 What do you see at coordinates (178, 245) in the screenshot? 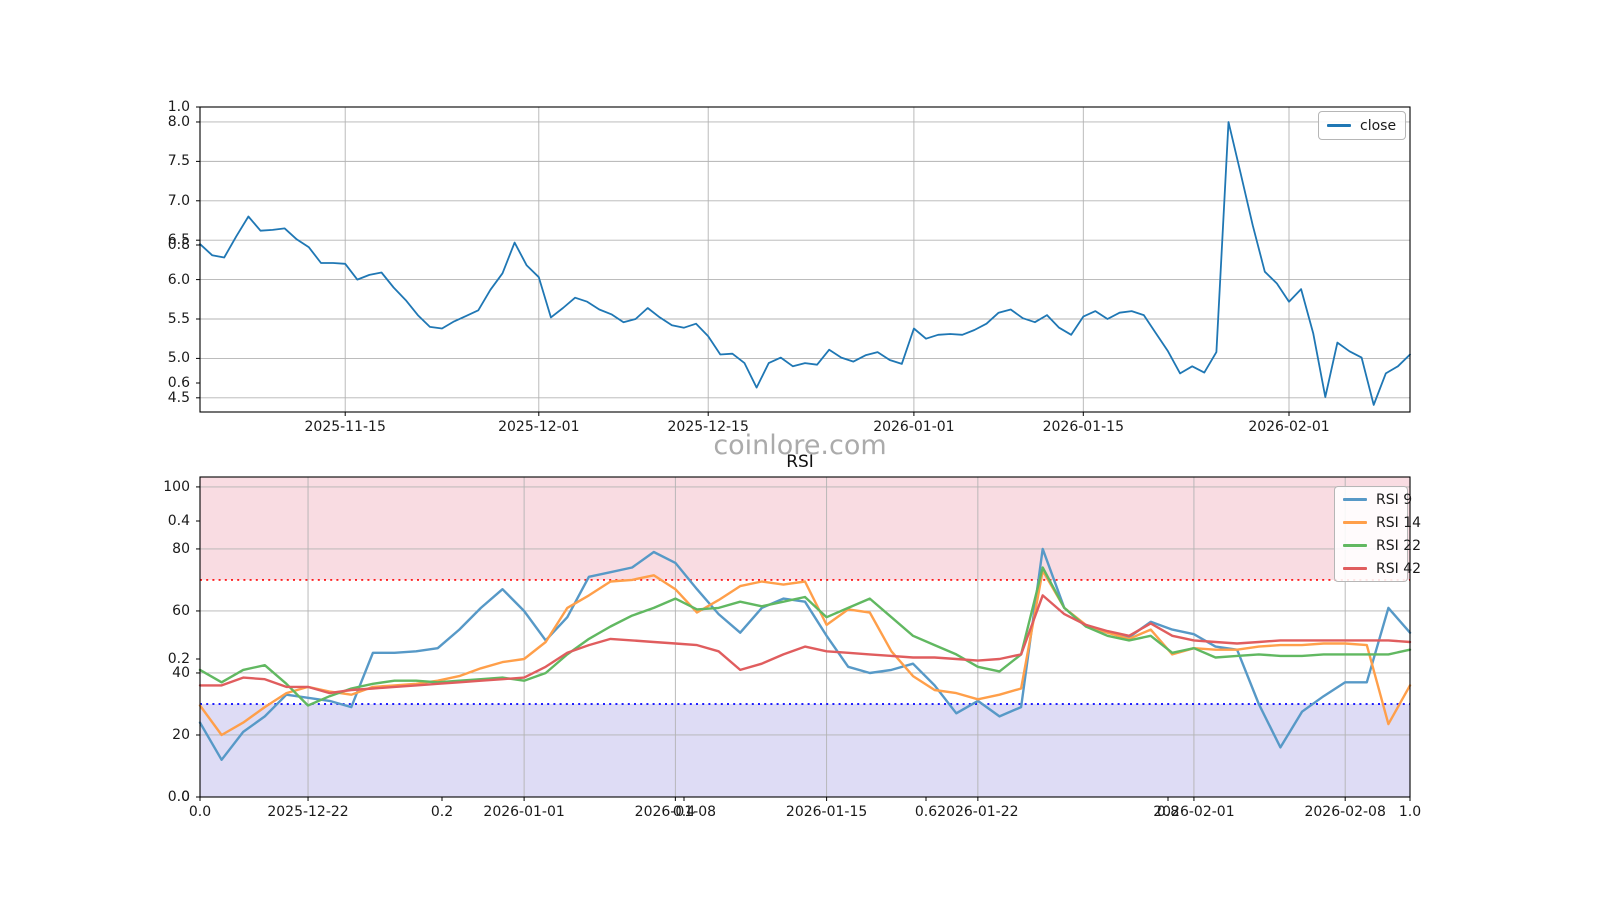
I see `figure-y-tick-label: 0.8` at bounding box center [178, 245].